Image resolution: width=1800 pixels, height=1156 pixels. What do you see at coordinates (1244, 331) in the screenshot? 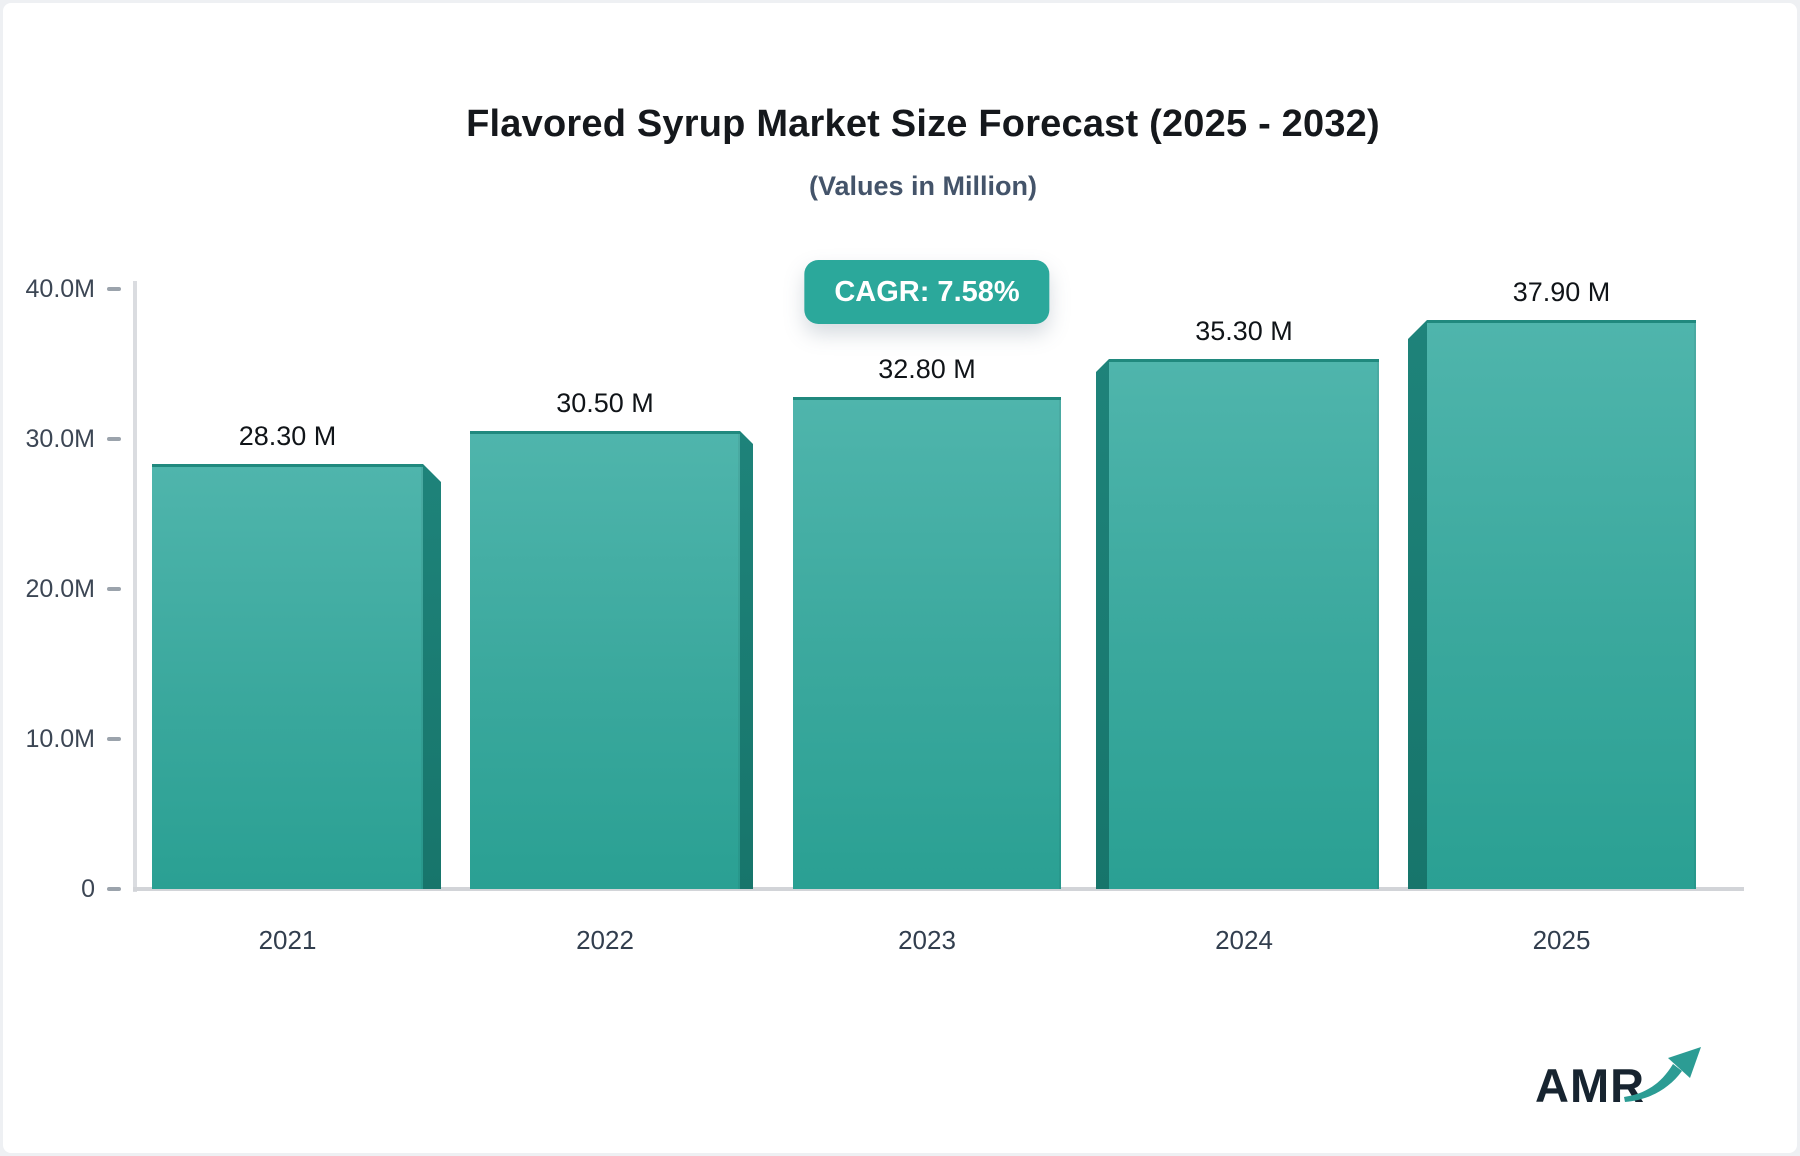
I see `bar-value-label-2024: 35.30 M` at bounding box center [1244, 331].